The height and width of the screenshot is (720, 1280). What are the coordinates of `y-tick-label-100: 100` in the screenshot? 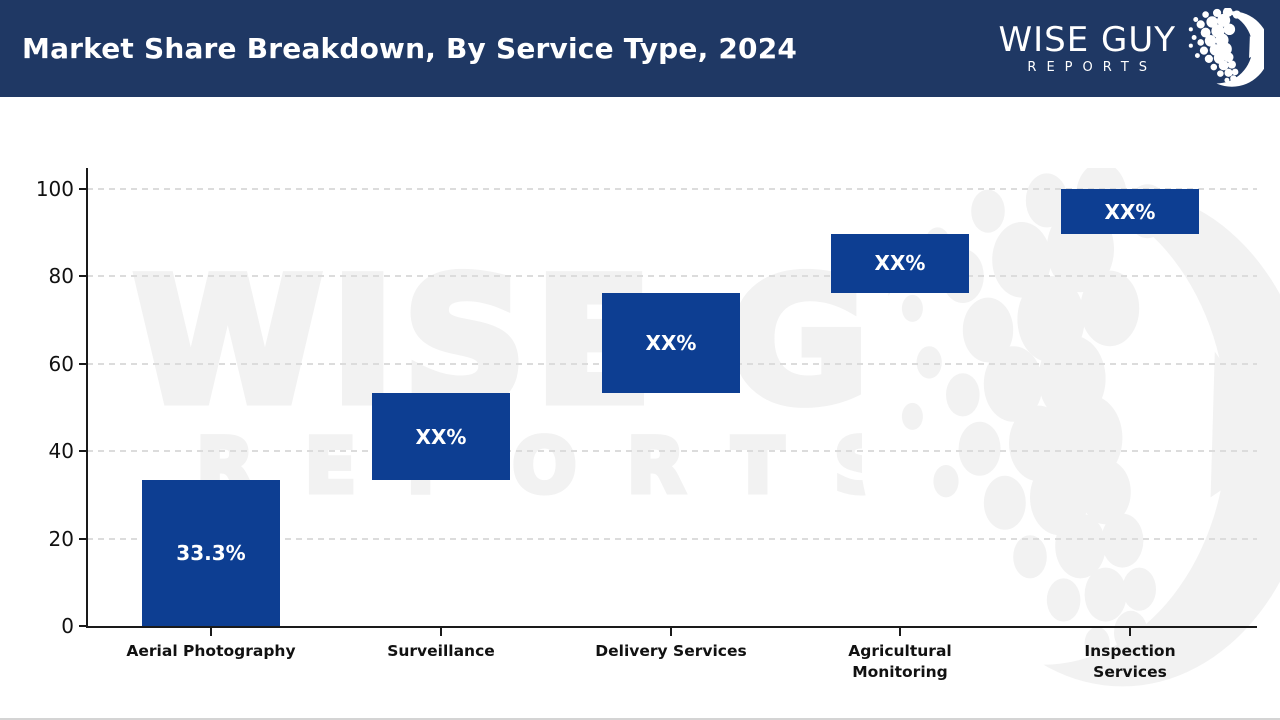 It's located at (54, 189).